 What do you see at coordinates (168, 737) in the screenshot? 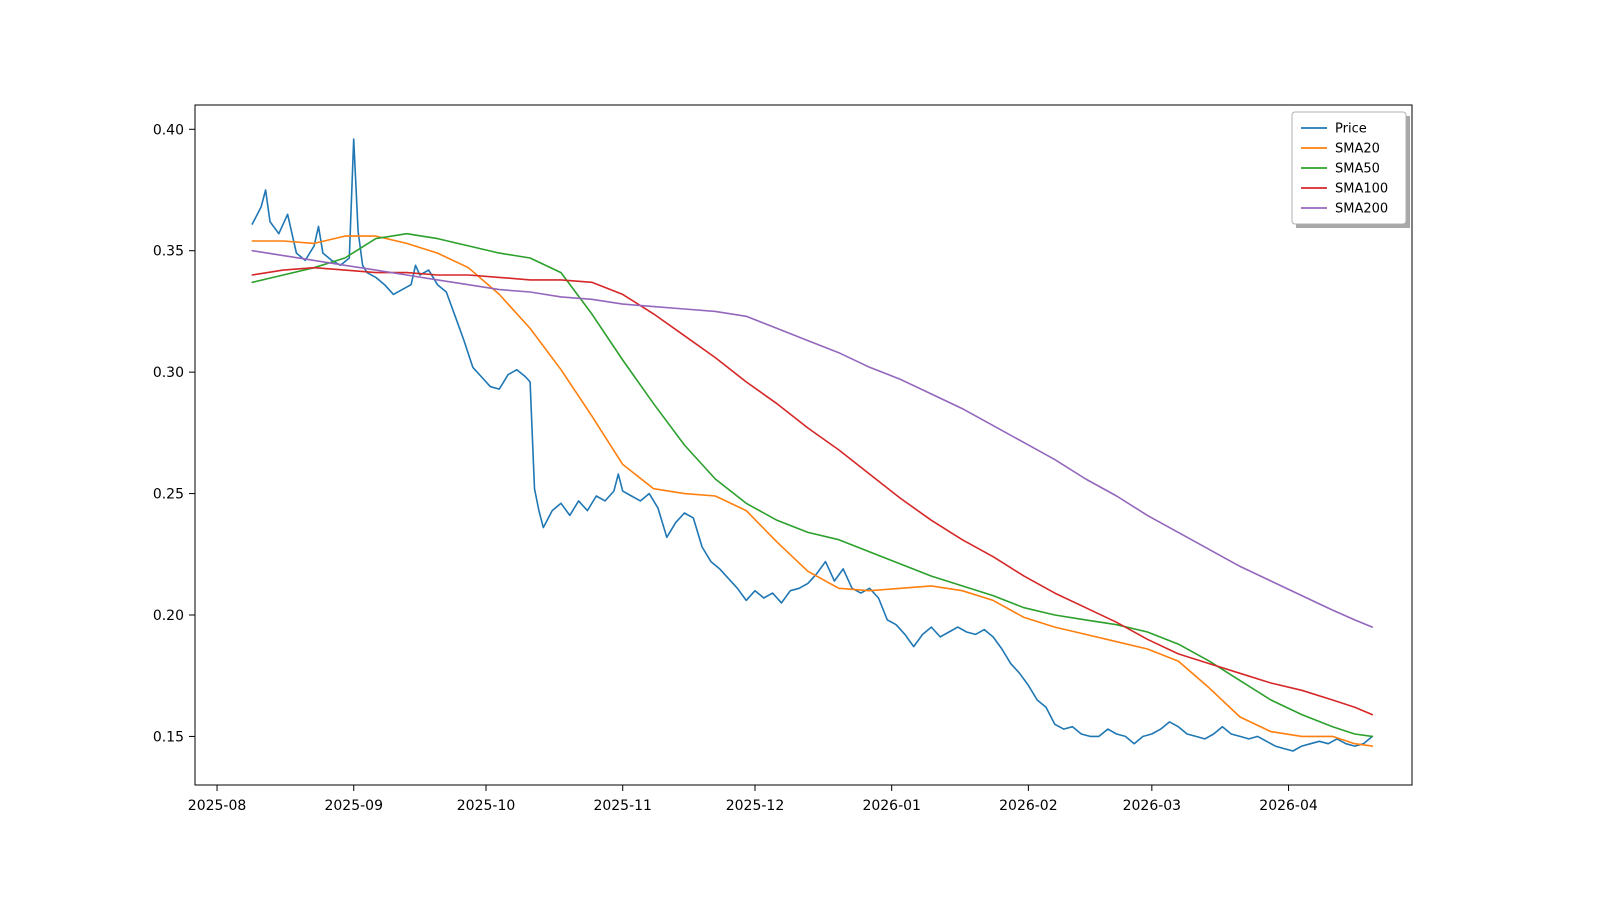
I see `y-tick-label: 0.15` at bounding box center [168, 737].